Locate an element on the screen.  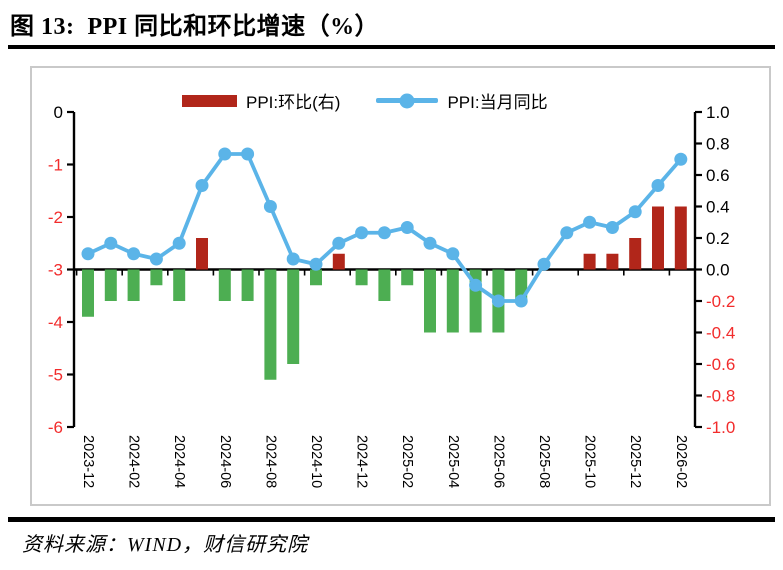
legend-label-mom: PPI:环比(右) is located at coordinates (293, 102).